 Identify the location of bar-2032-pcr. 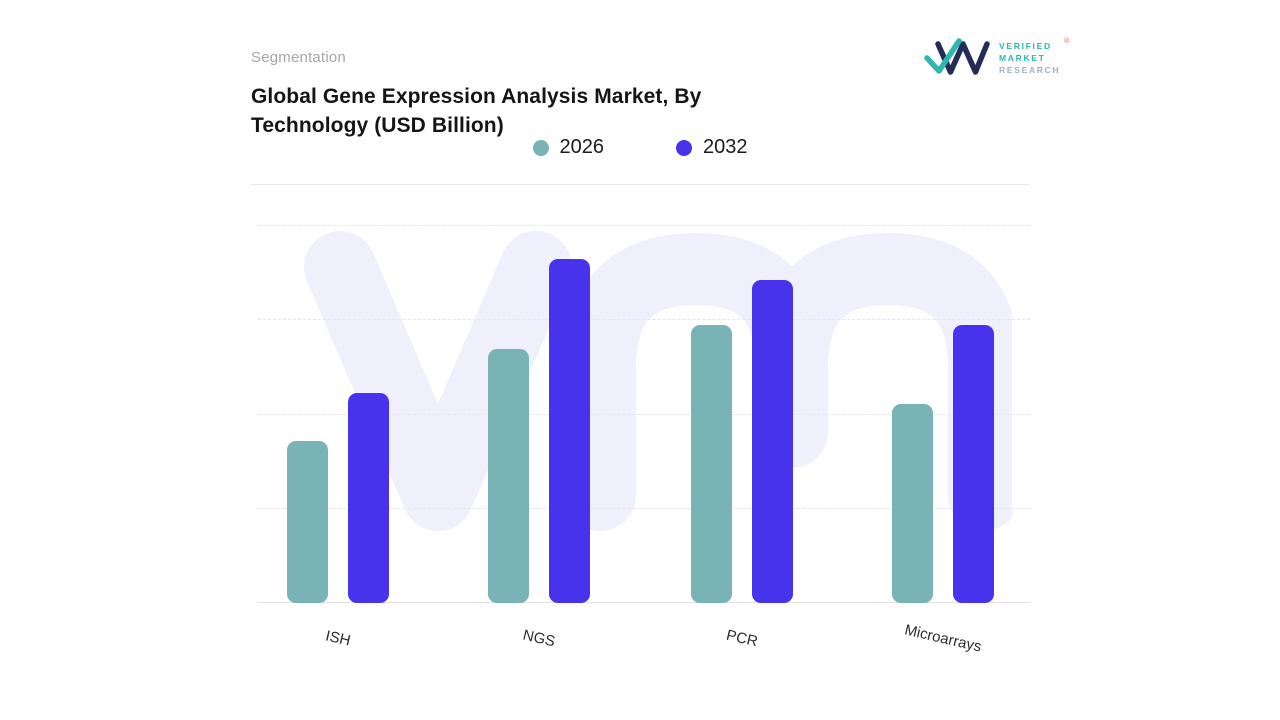
(772, 441).